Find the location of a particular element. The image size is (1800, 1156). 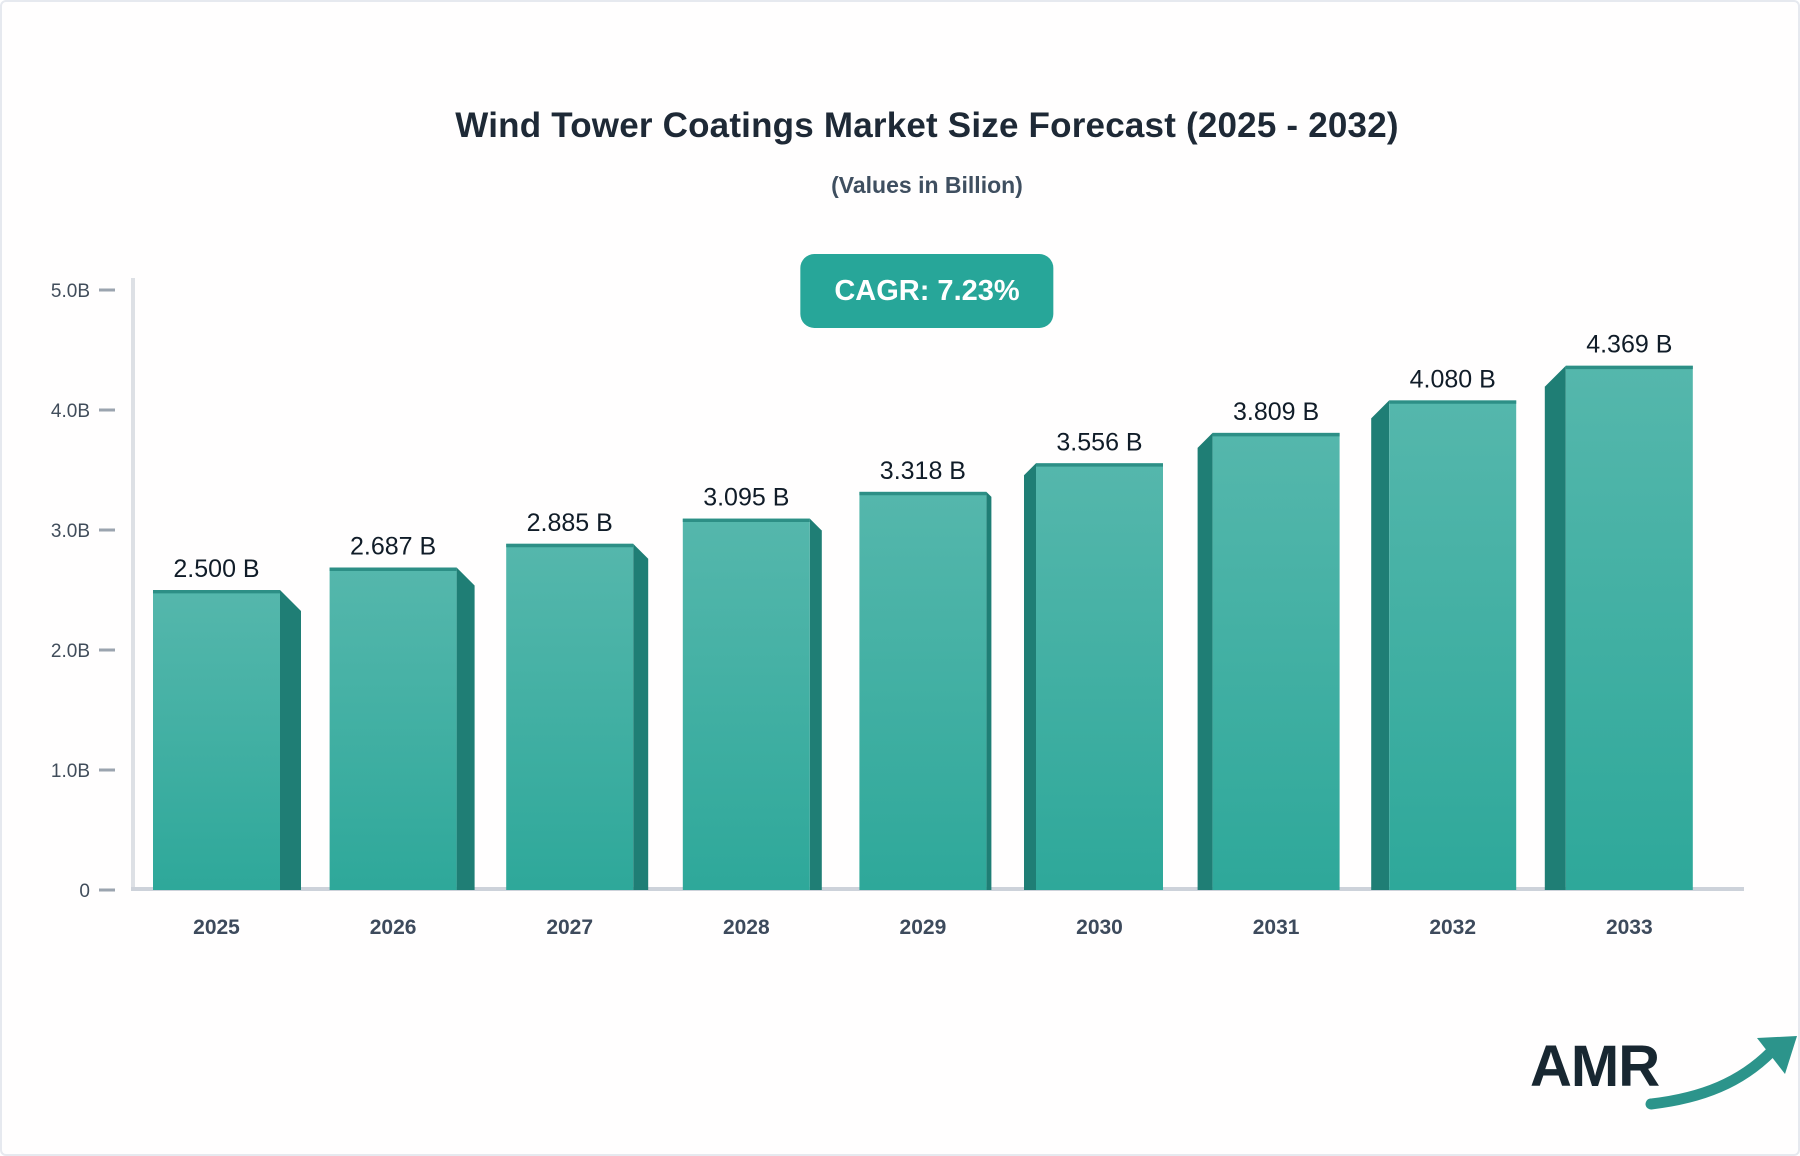

bar-value-label: 4.369 B is located at coordinates (1629, 345).